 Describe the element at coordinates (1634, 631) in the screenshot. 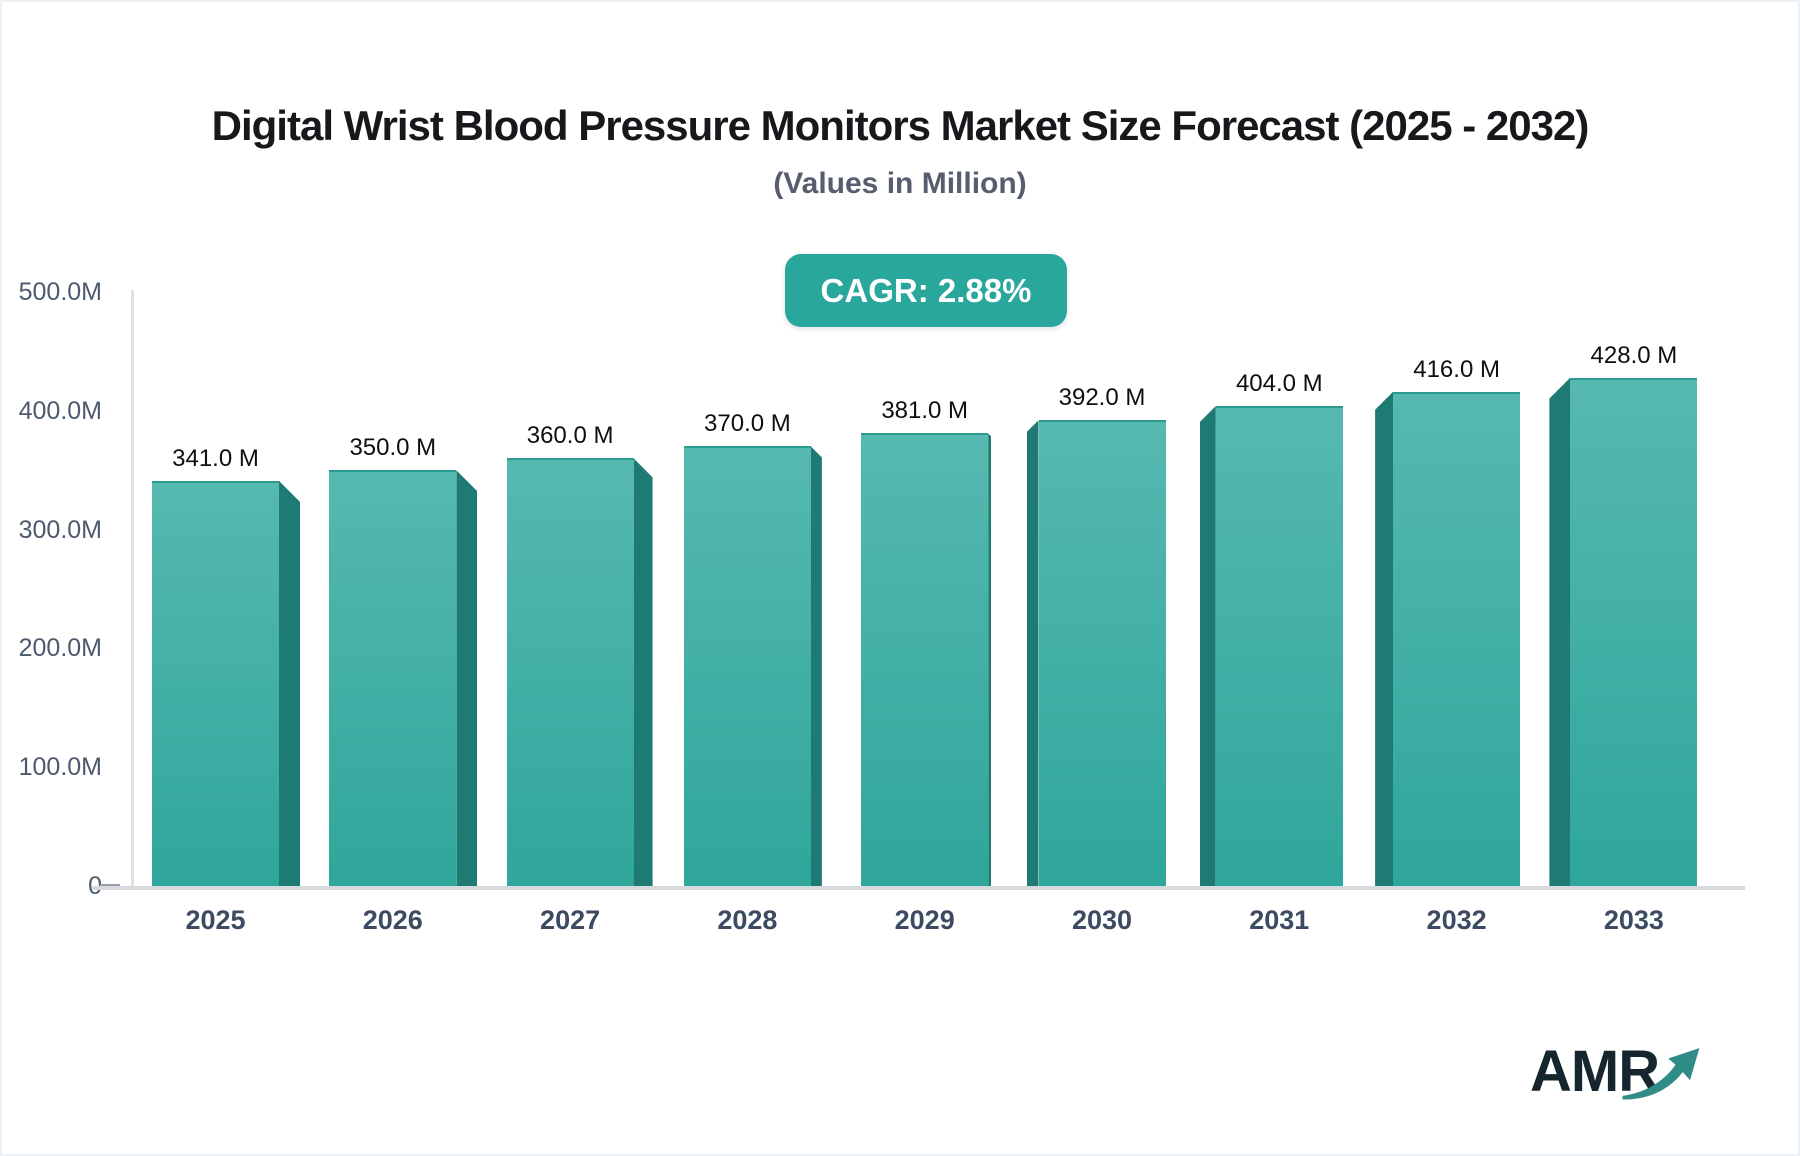

I see `bar-2033` at that location.